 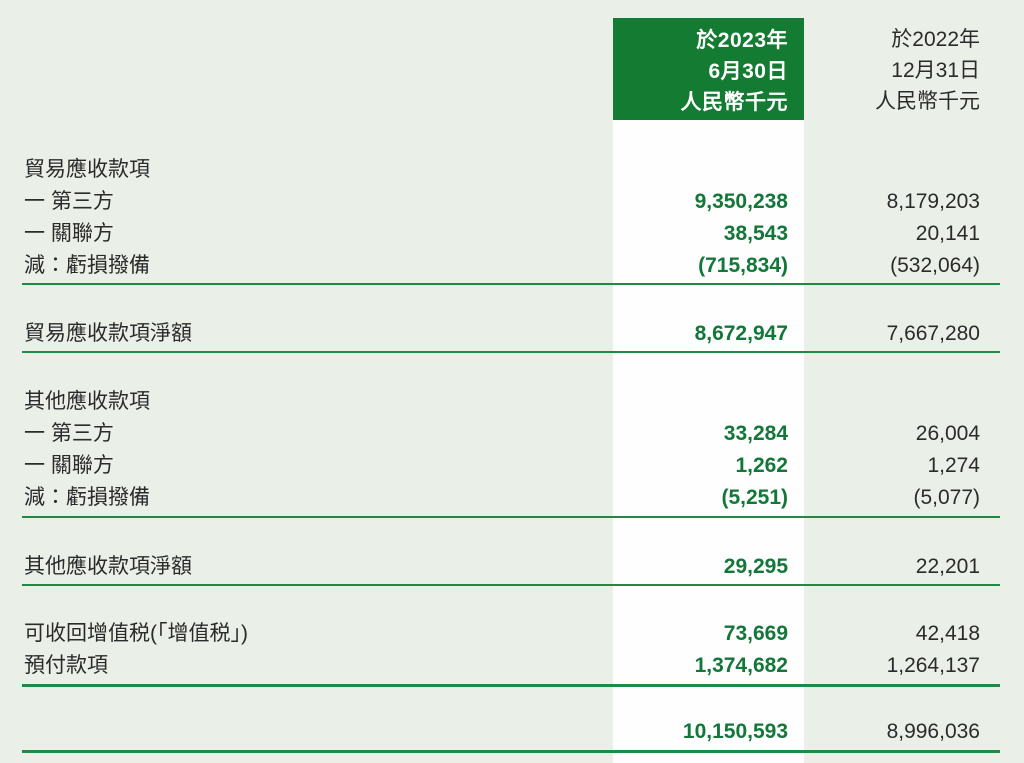 What do you see at coordinates (742, 40) in the screenshot?
I see `column-header-2023-line1: 於2023年` at bounding box center [742, 40].